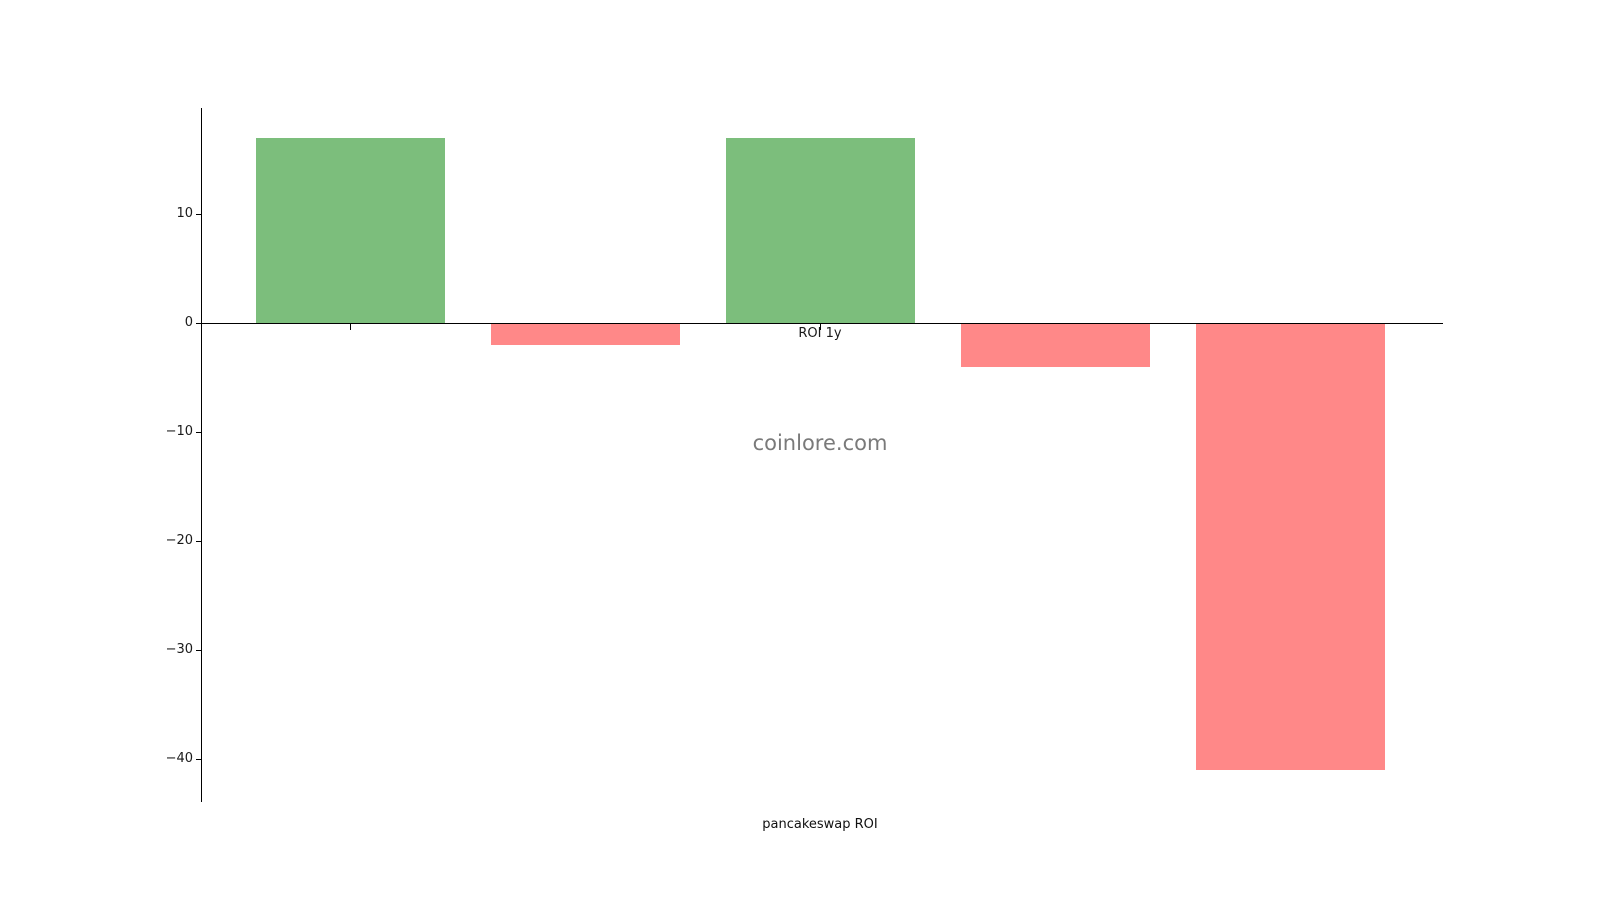 This screenshot has width=1600, height=900. I want to click on y-axis-line, so click(201, 455).